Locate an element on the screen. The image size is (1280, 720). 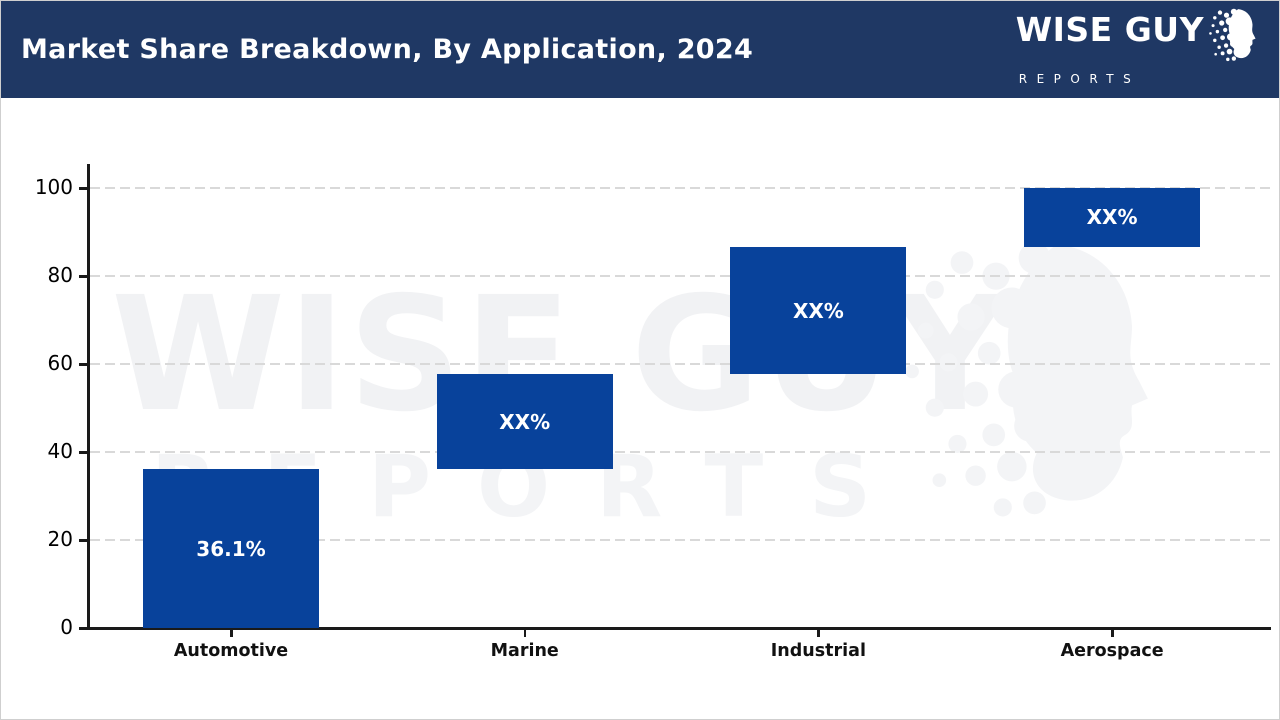
wiseguy-logo: WISE GUY REPORTS is located at coordinates (1137, 47).